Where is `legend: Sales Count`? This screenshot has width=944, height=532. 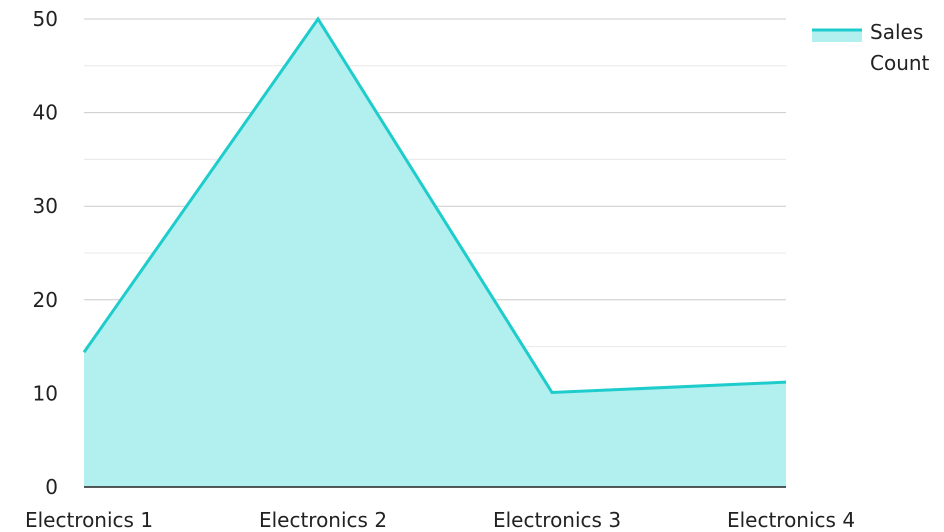 legend: Sales Count is located at coordinates (871, 47).